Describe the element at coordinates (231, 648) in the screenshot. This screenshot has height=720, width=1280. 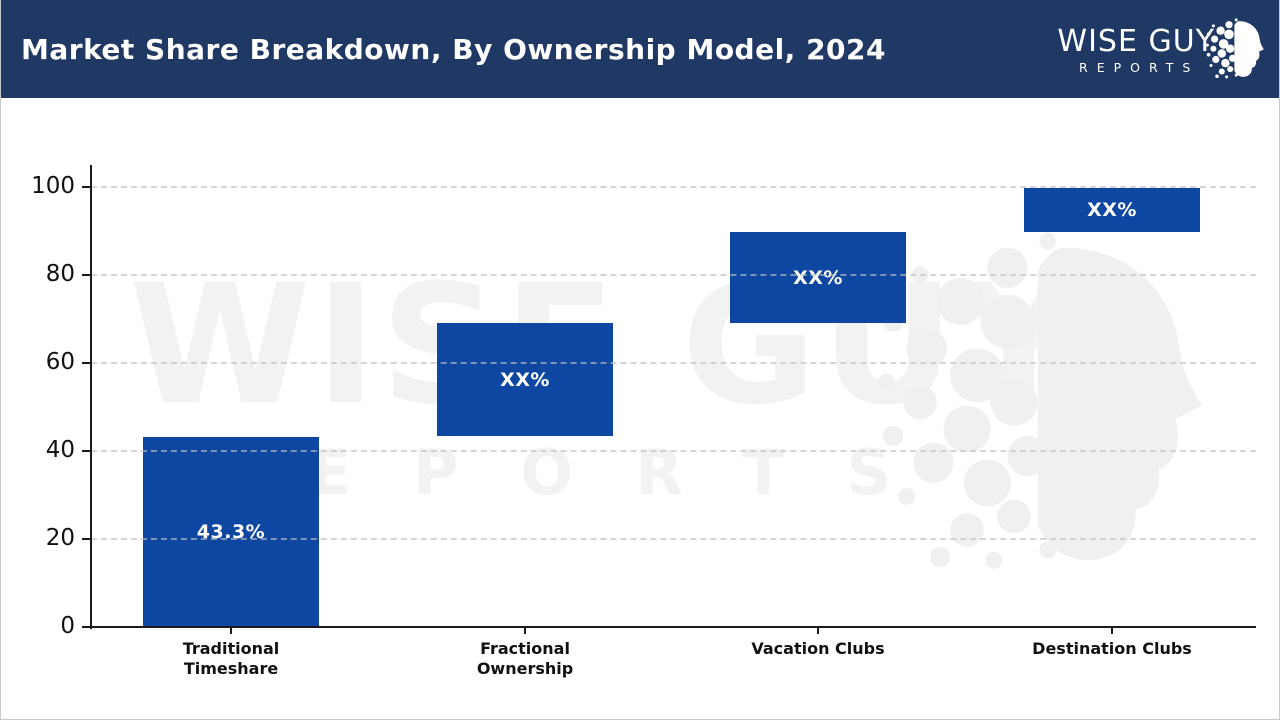
I see `category-label-line: Traditional` at that location.